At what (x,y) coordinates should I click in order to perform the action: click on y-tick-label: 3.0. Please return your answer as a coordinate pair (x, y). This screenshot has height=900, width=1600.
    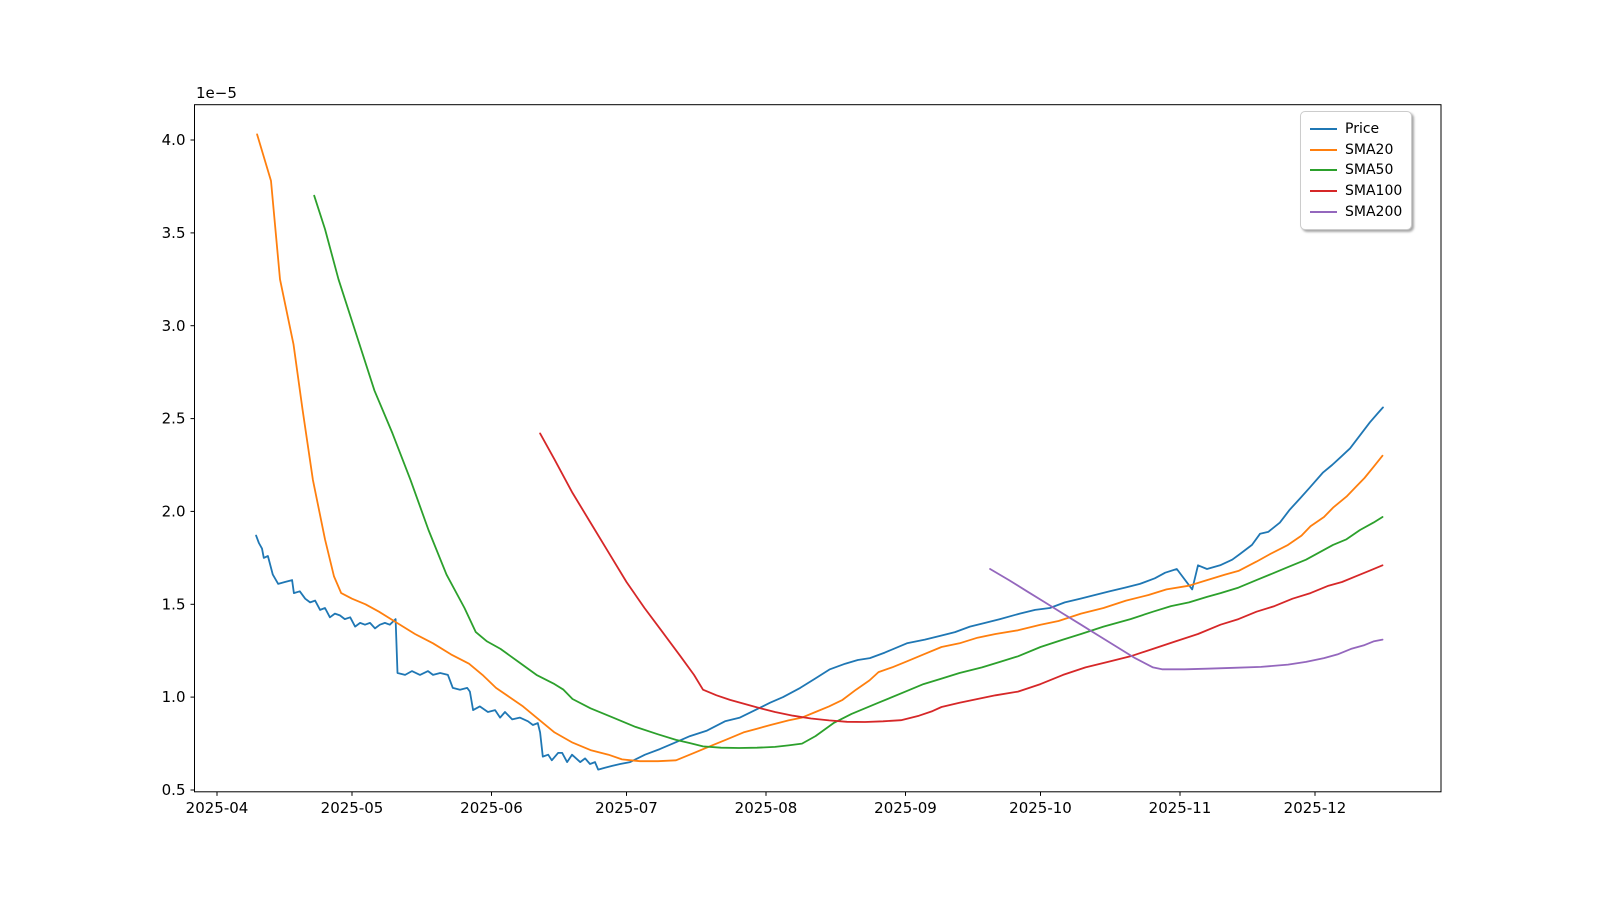
    Looking at the image, I should click on (174, 326).